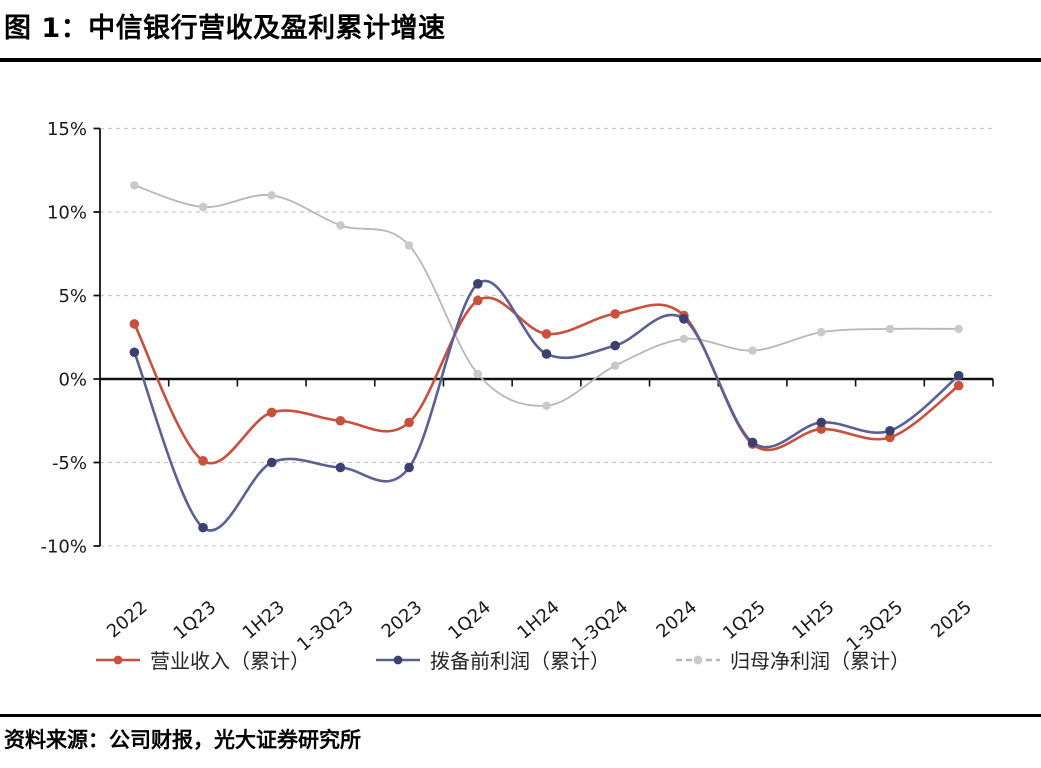 The image size is (1041, 768). What do you see at coordinates (230, 661) in the screenshot?
I see `legend-label: 营业收入（累计）` at bounding box center [230, 661].